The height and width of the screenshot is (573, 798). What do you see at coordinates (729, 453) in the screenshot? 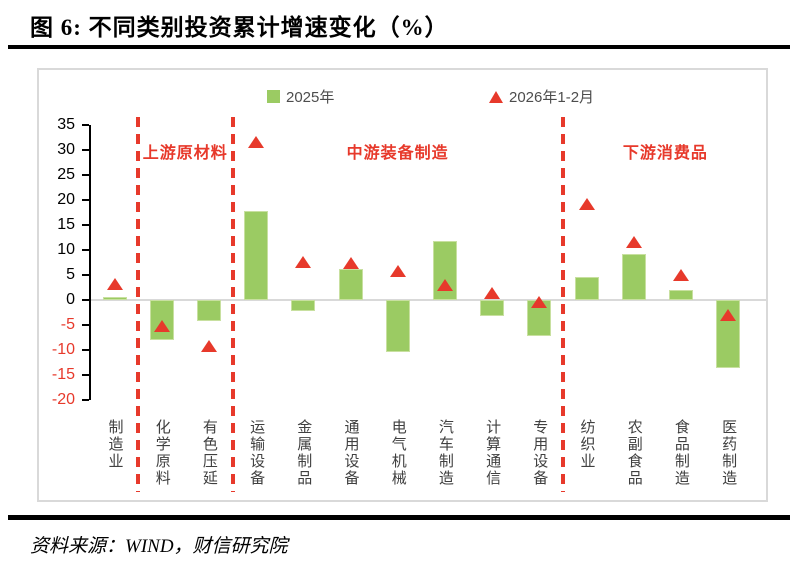
I see `x-axis-label: 医药制造` at bounding box center [729, 453].